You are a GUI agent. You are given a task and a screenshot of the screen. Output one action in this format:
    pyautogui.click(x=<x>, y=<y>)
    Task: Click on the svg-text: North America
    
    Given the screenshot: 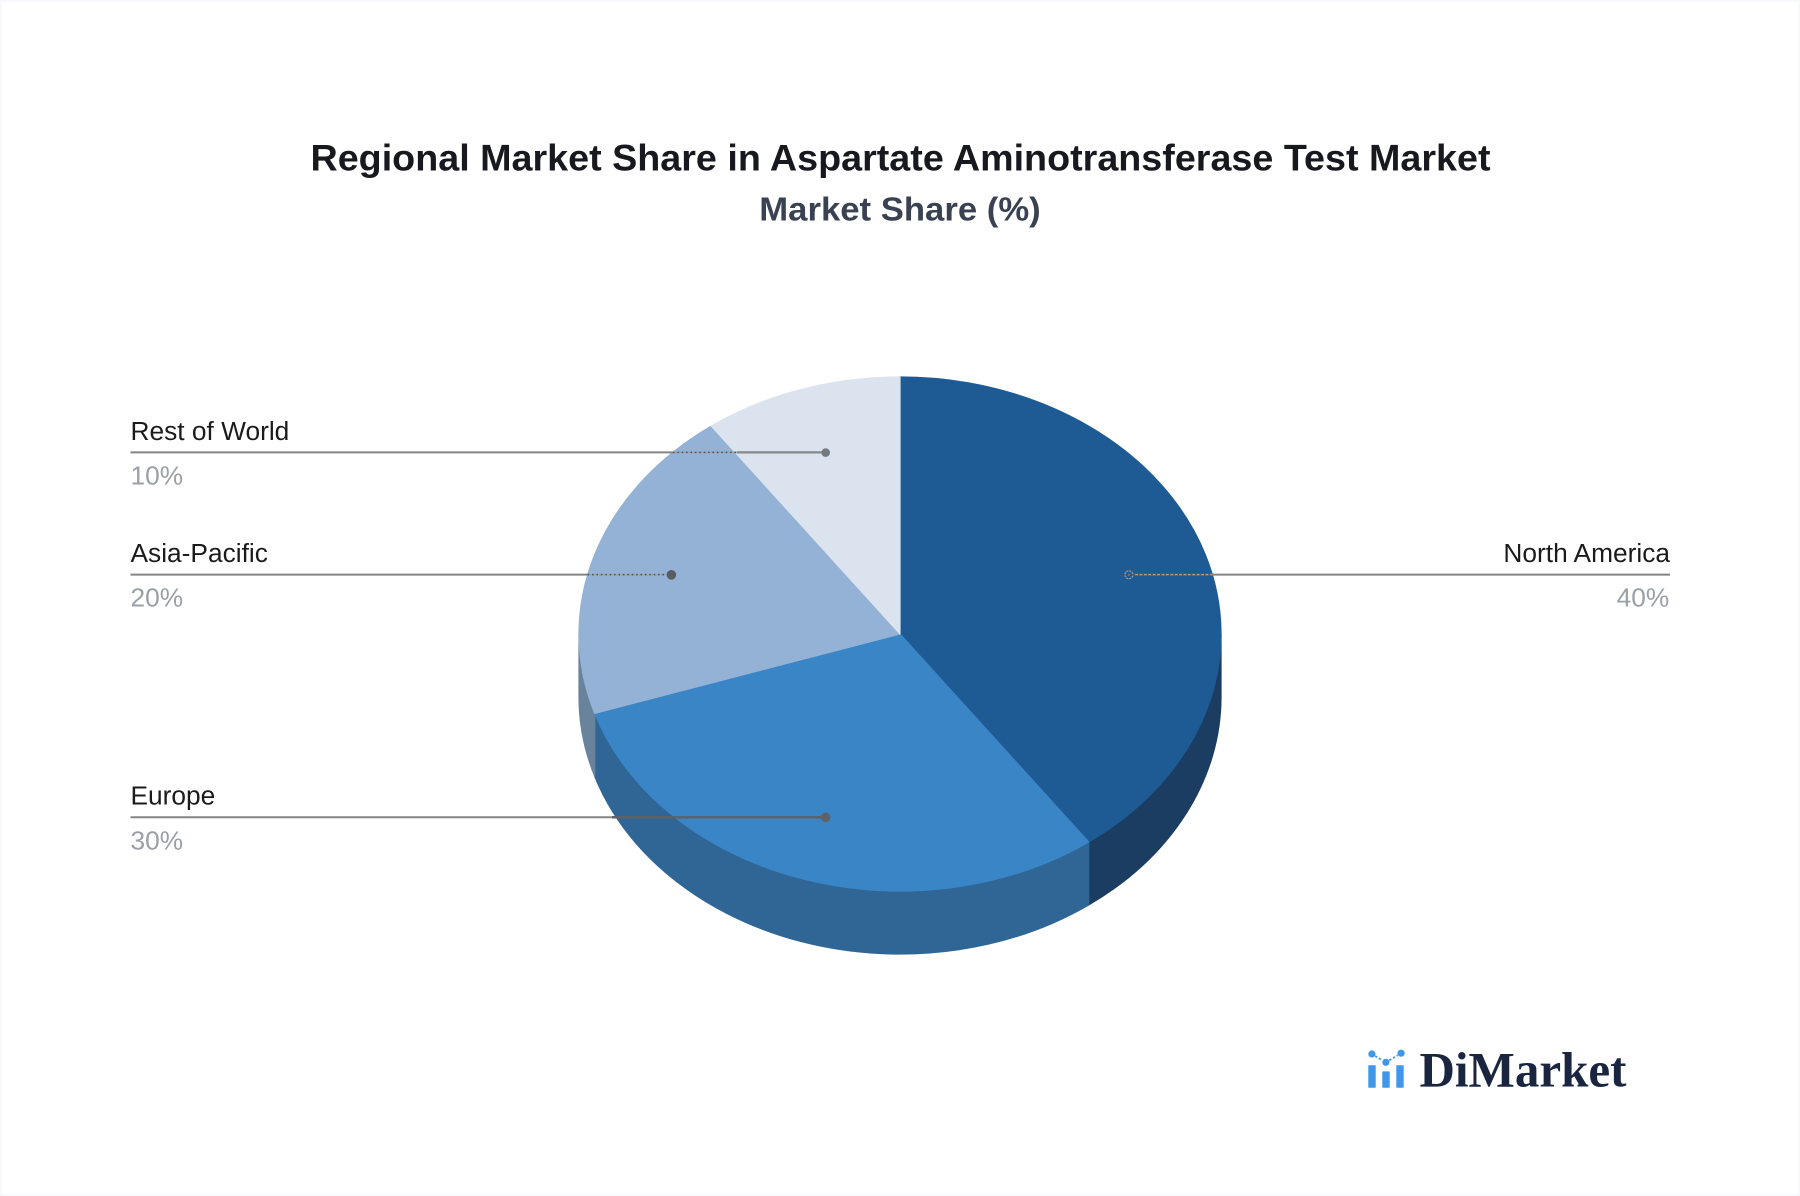 What is the action you would take?
    pyautogui.click(x=1586, y=553)
    